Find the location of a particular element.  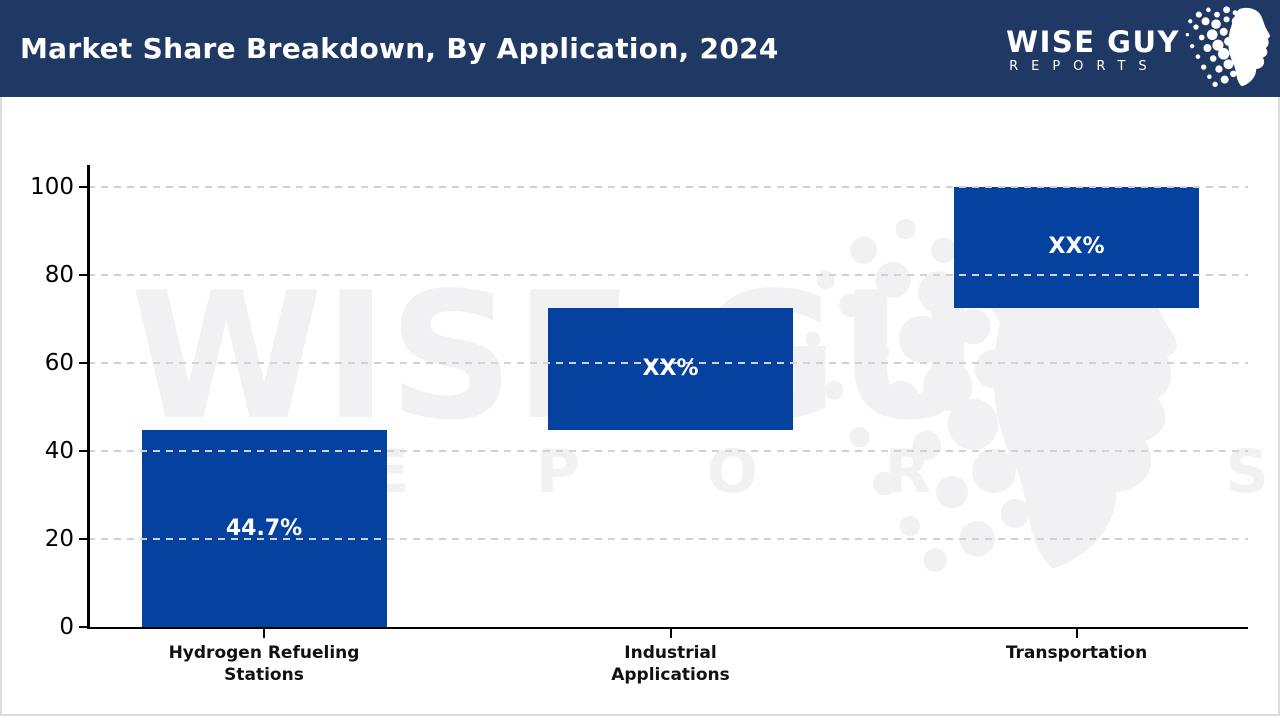

logo-subtext: REPORTS is located at coordinates (1084, 67).